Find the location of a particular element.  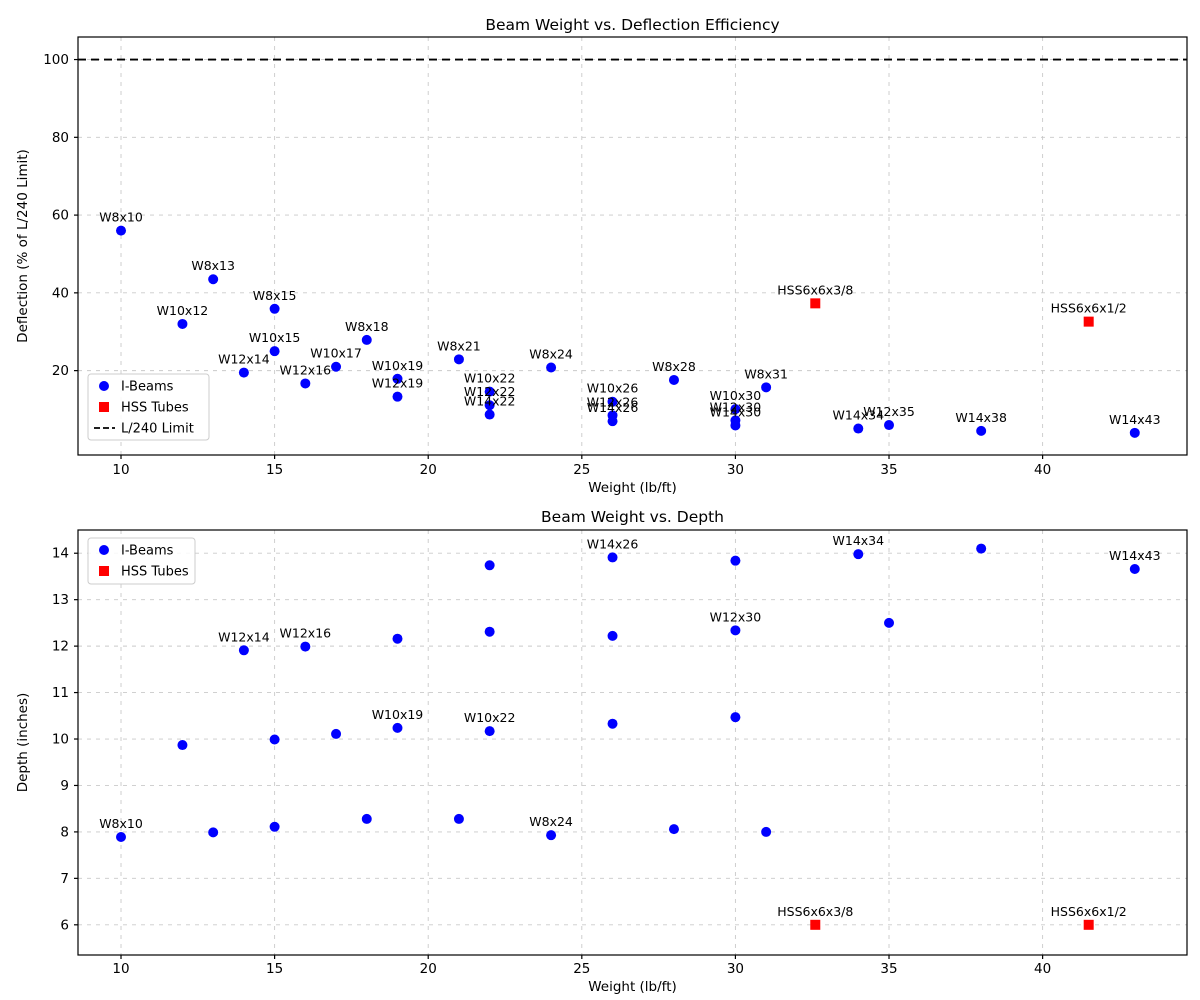

data-point-W14x22 is located at coordinates (489, 565).